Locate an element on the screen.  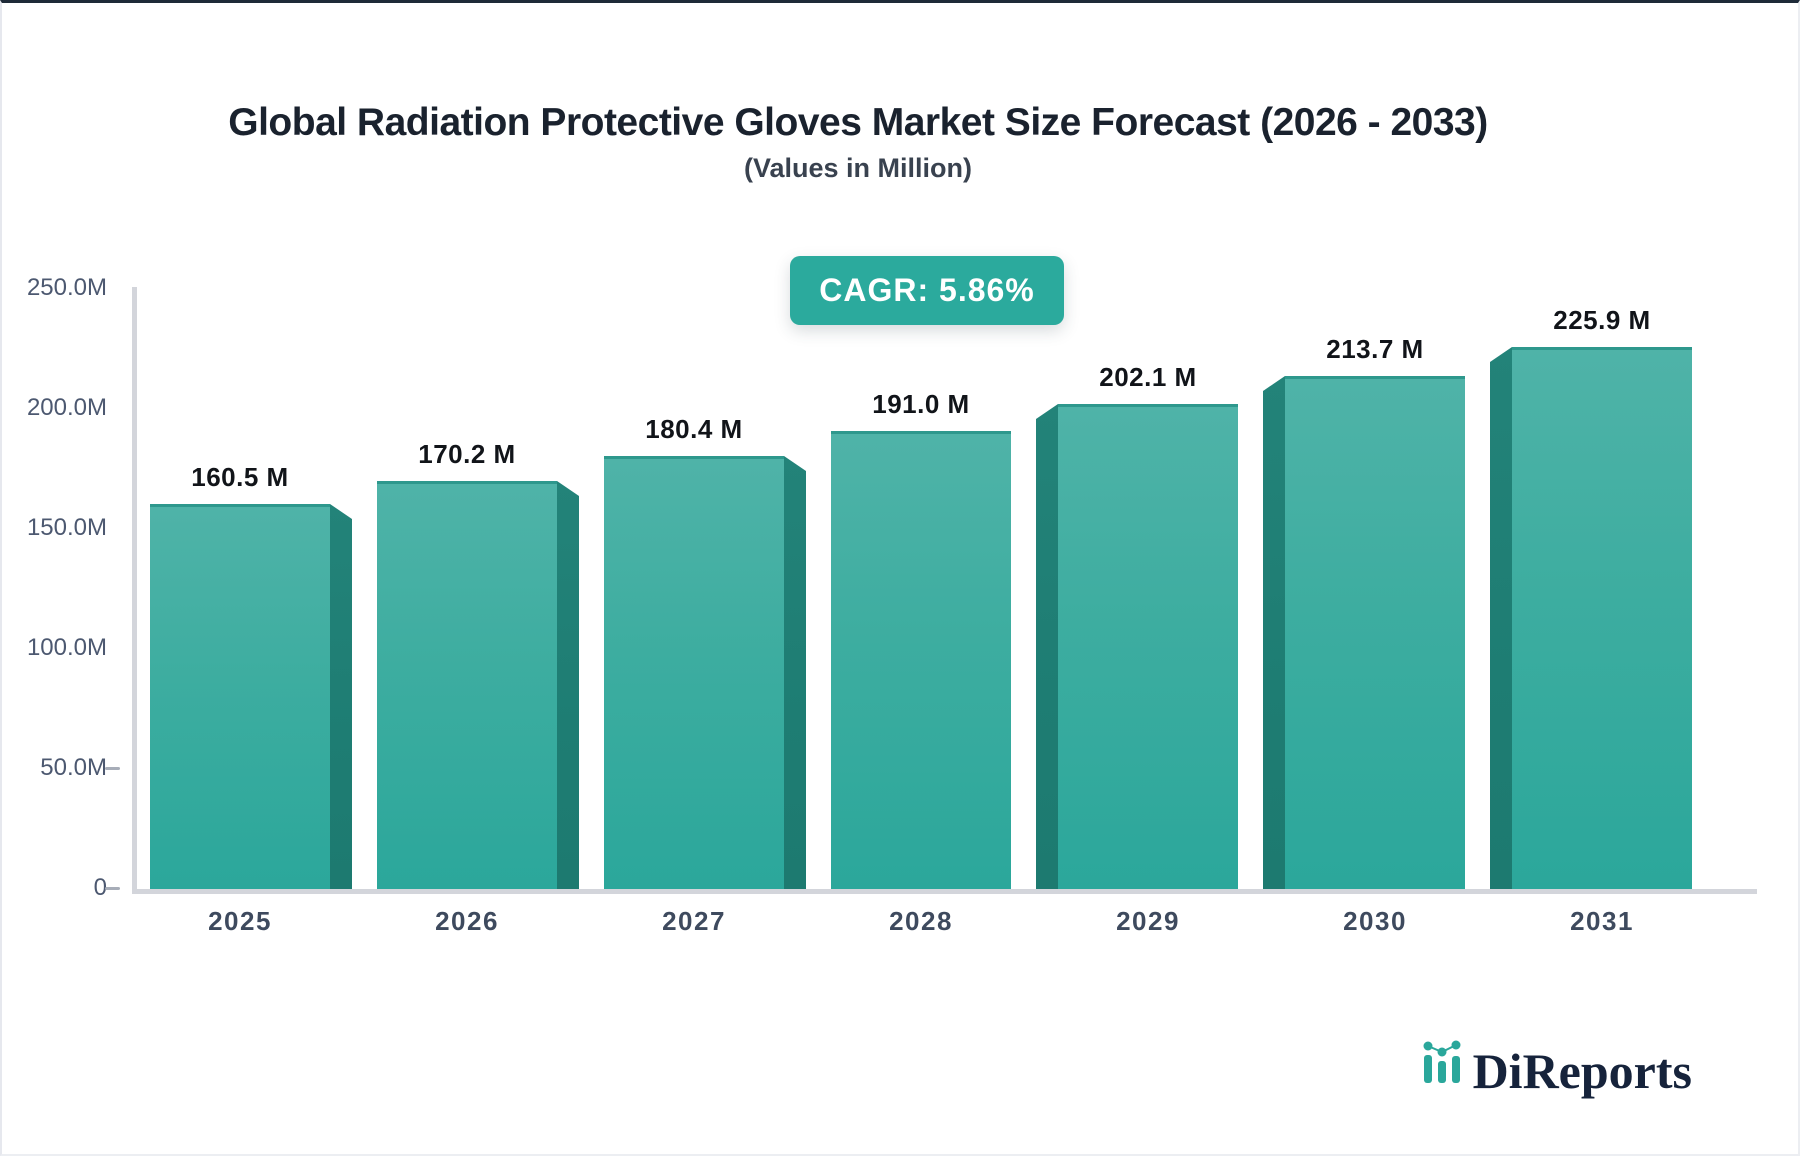
x-axis-label-2026: 2026 is located at coordinates (467, 921).